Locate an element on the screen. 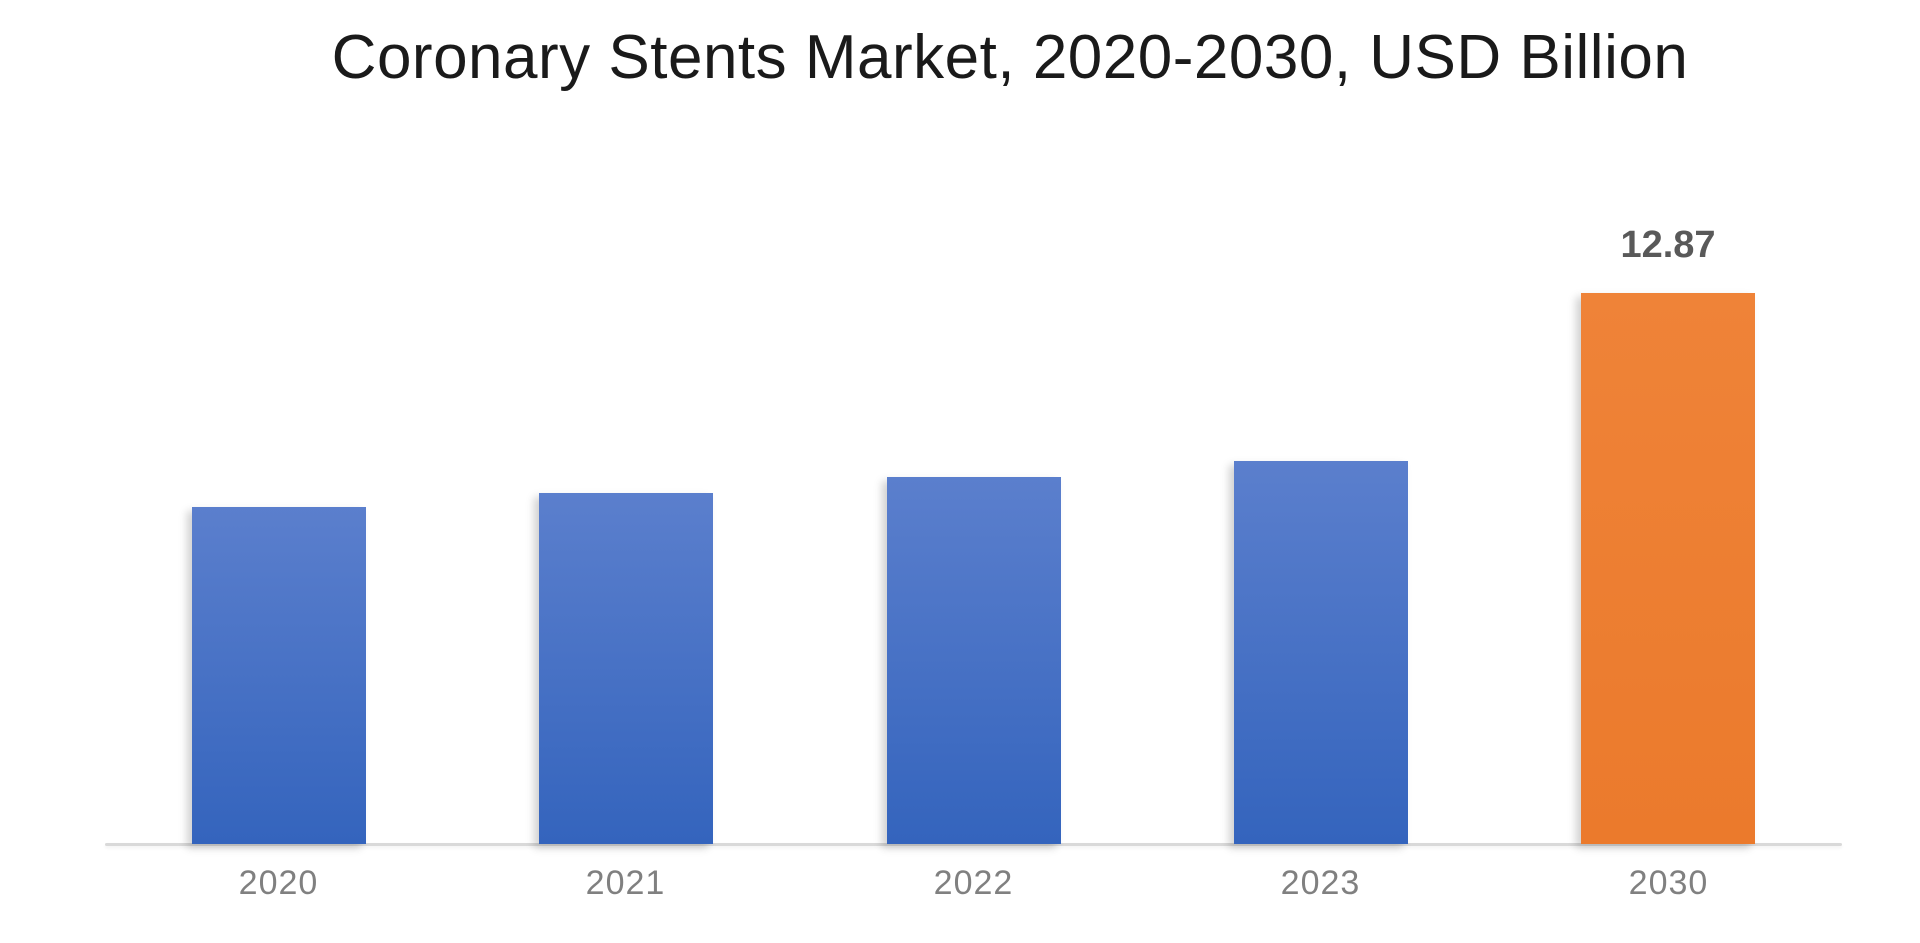 The width and height of the screenshot is (1920, 943). x-axis-line is located at coordinates (973, 844).